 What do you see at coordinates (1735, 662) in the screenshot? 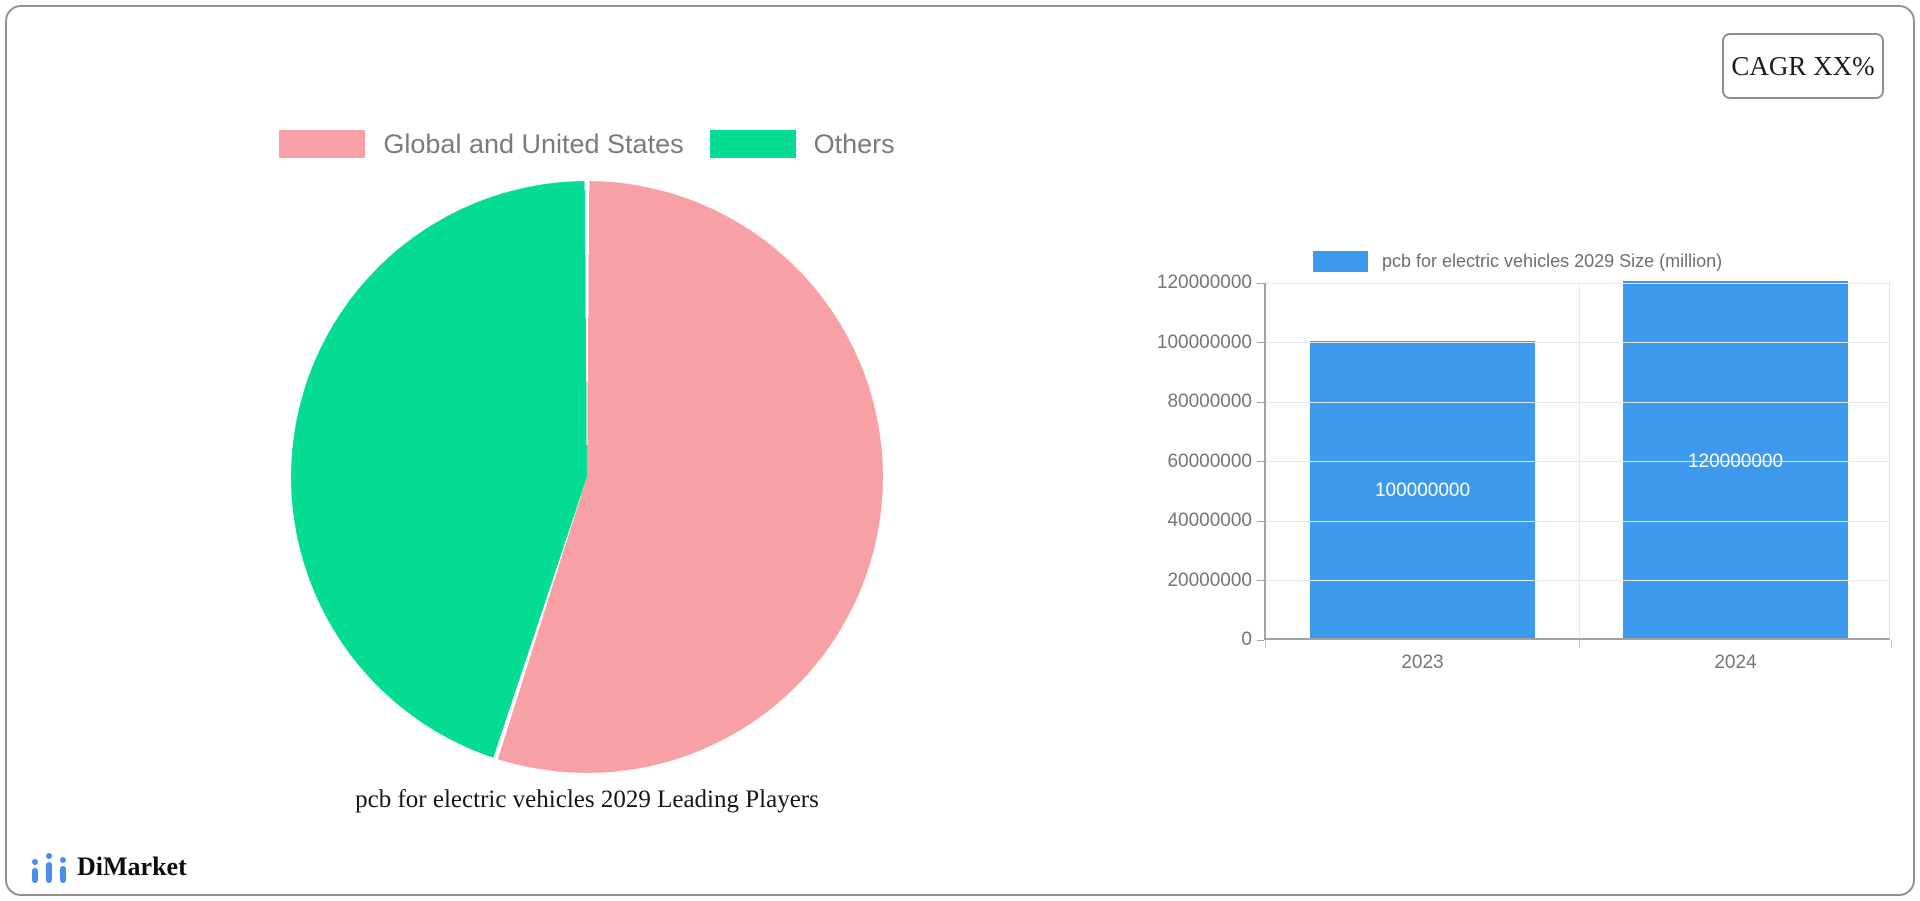
I see `x-axis-label-2024: 2024` at bounding box center [1735, 662].